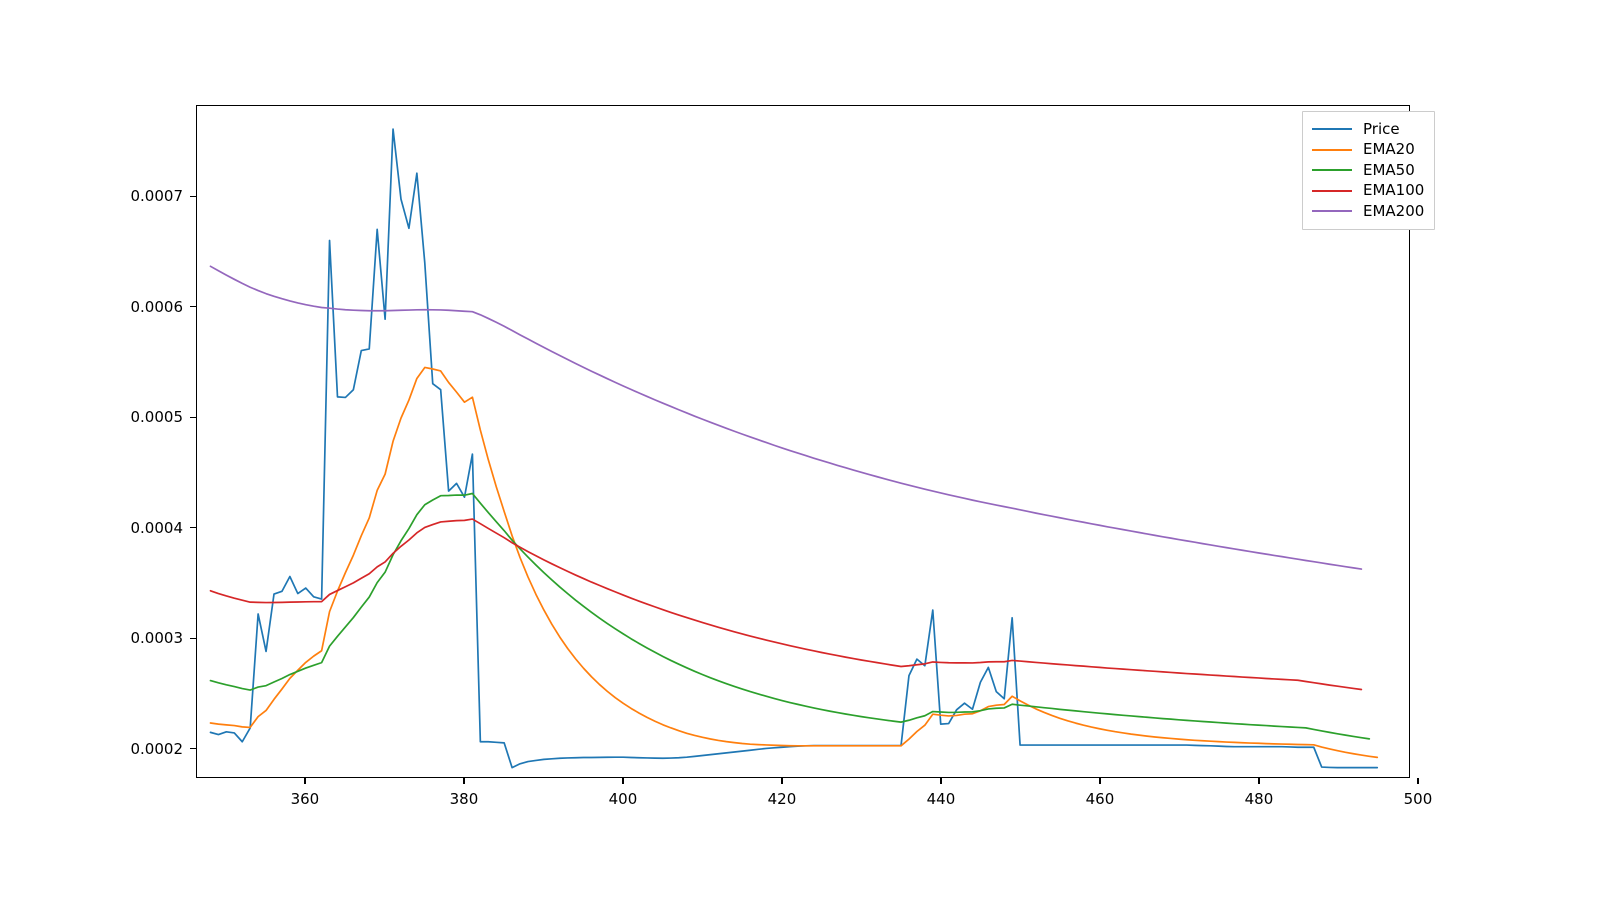  I want to click on y-tick-label: 0.0003, so click(157, 638).